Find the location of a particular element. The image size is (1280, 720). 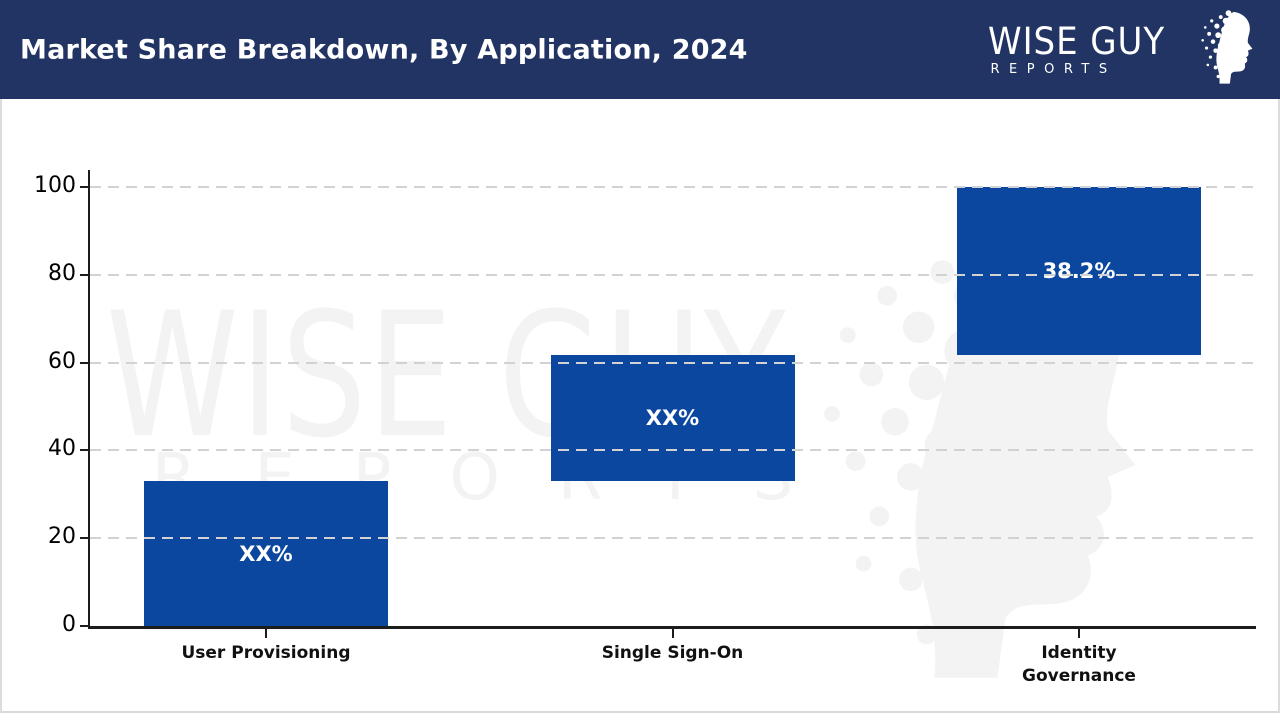

y-tick-label: 80 is located at coordinates (62, 273).